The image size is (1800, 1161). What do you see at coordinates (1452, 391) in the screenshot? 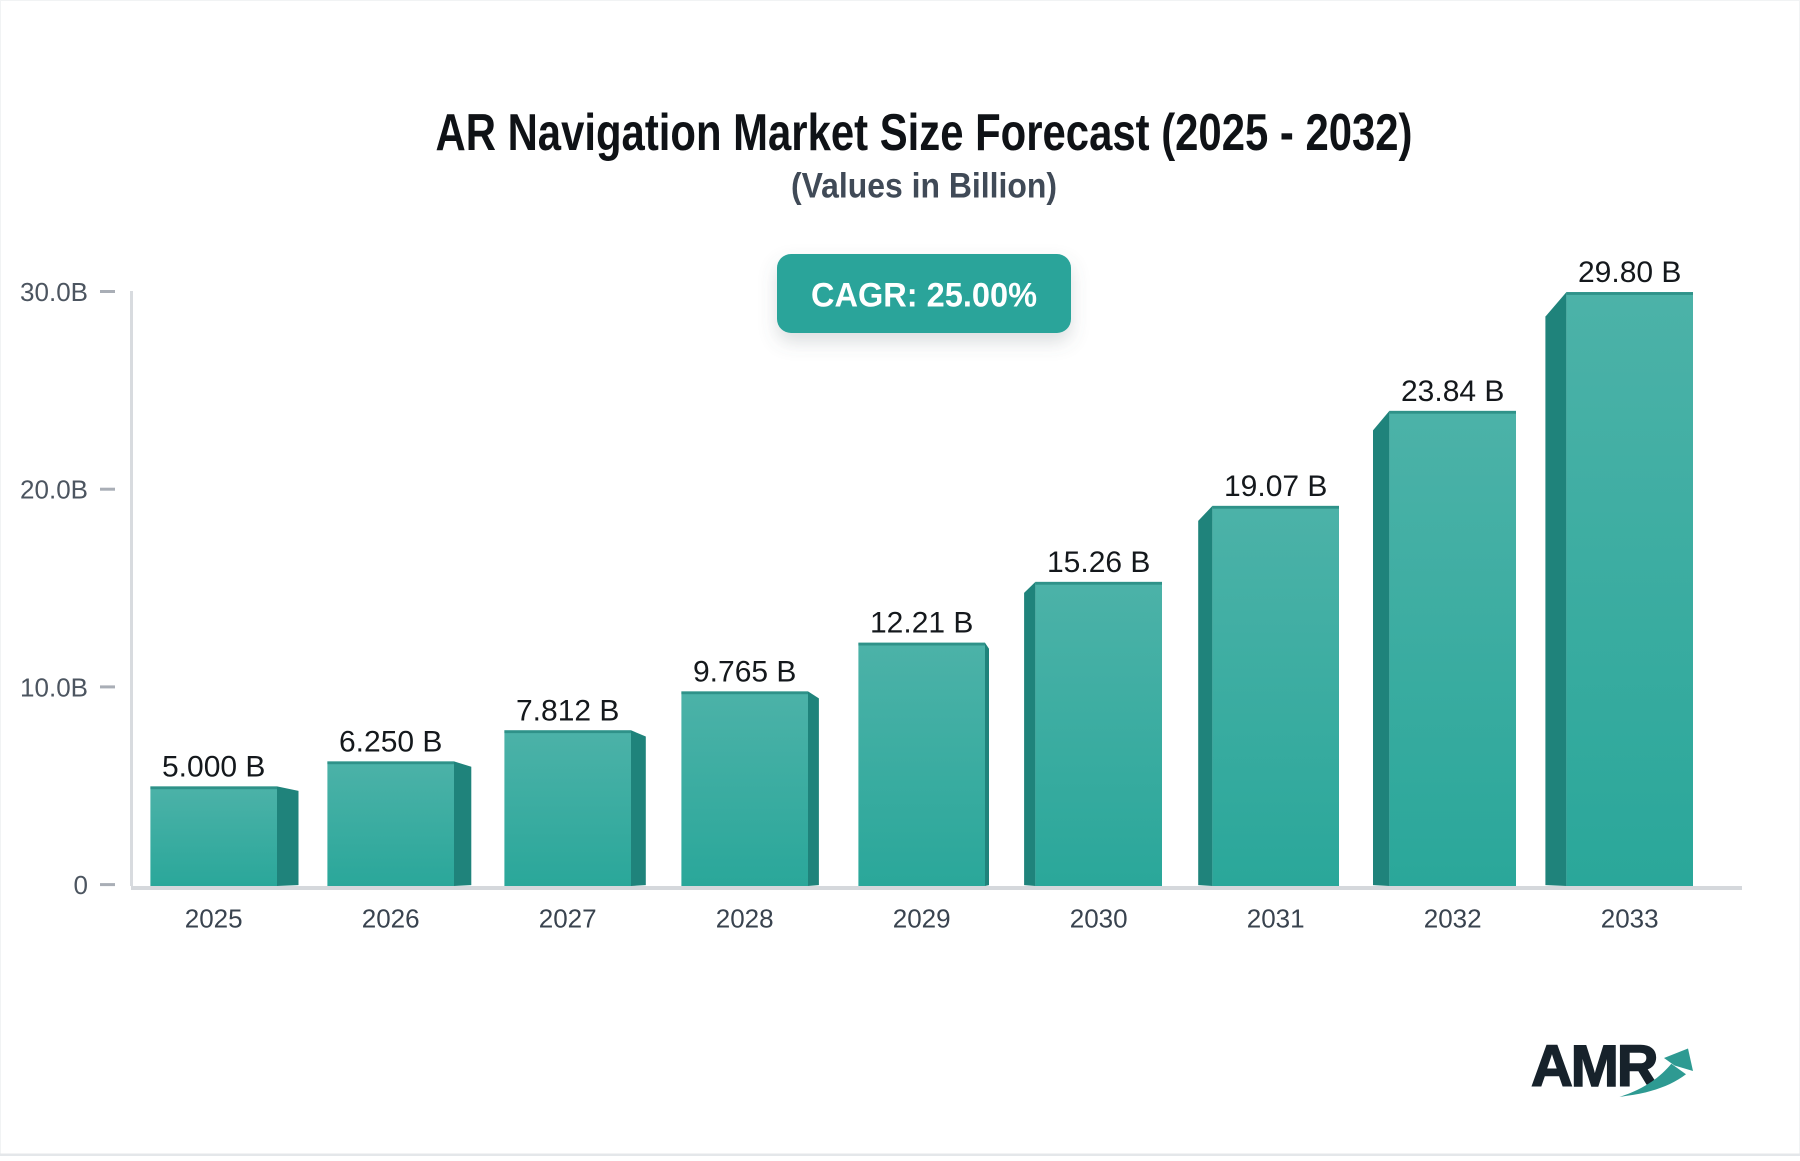
I see `svg-text: 23.84 B` at bounding box center [1452, 391].